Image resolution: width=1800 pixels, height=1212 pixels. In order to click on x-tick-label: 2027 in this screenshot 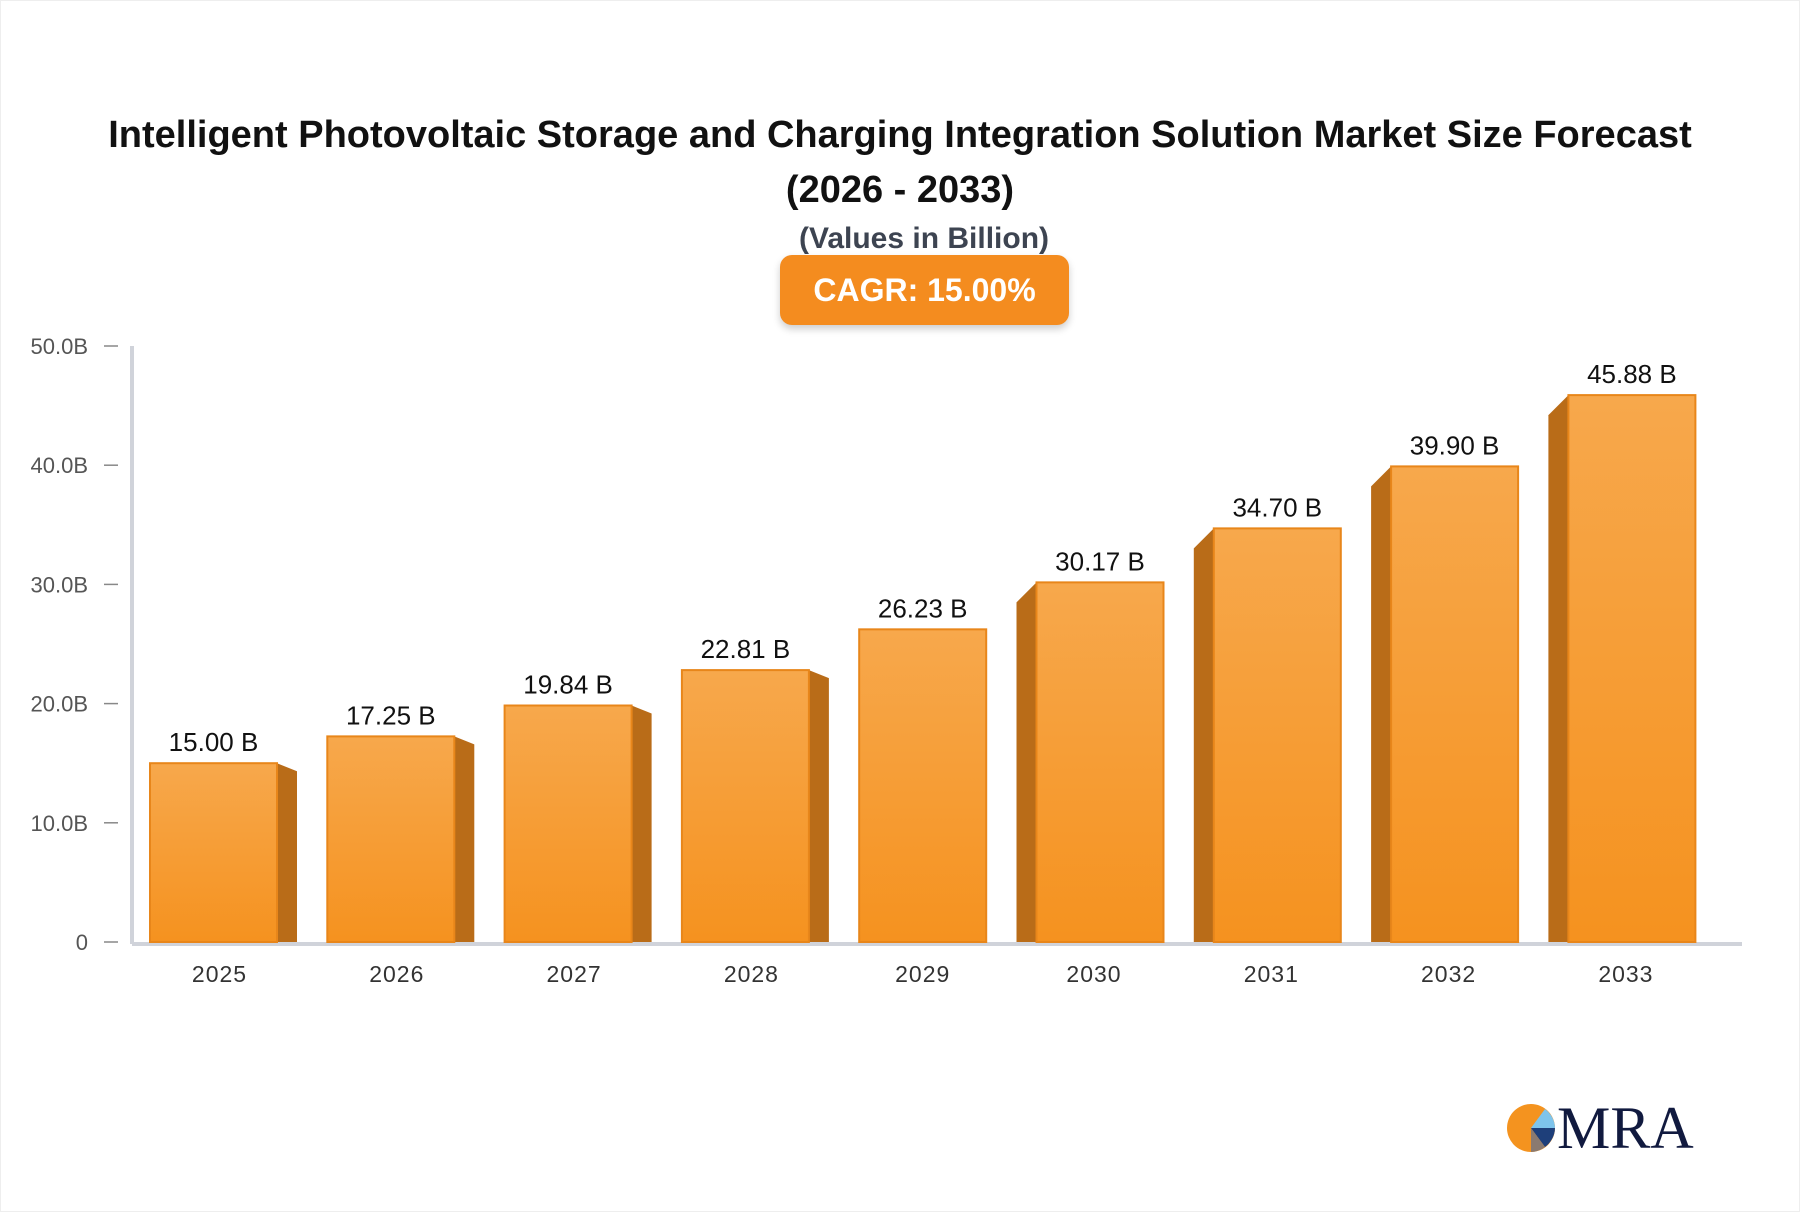, I will do `click(574, 974)`.